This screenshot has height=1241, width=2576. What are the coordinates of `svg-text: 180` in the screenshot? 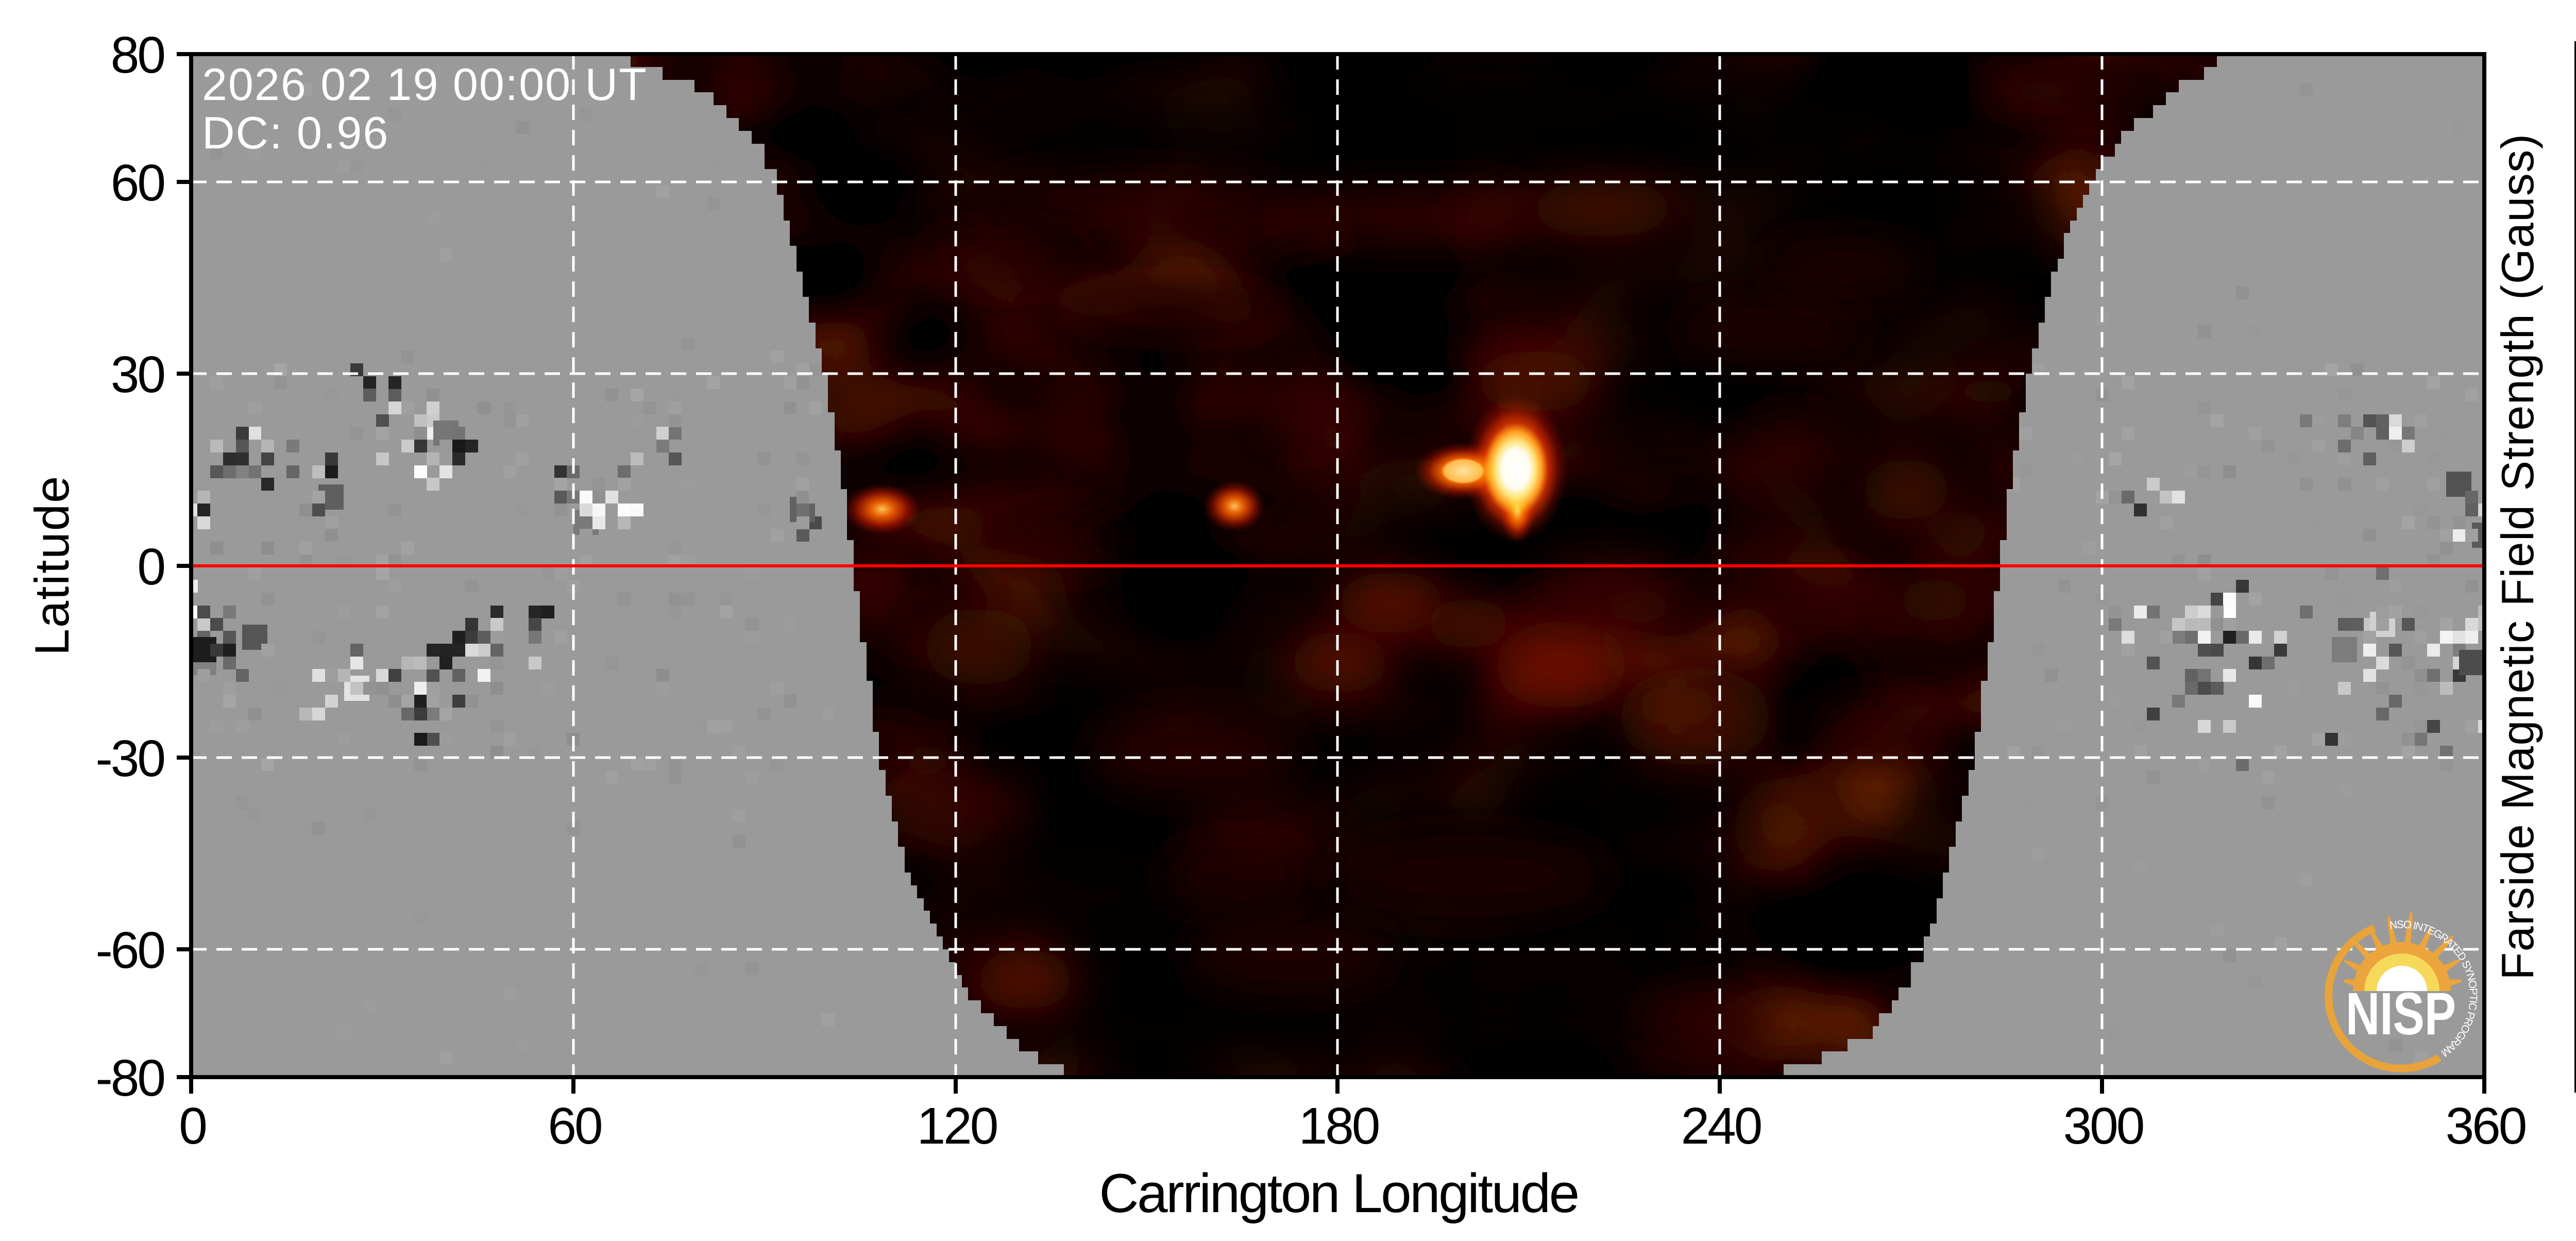 It's located at (1339, 1126).